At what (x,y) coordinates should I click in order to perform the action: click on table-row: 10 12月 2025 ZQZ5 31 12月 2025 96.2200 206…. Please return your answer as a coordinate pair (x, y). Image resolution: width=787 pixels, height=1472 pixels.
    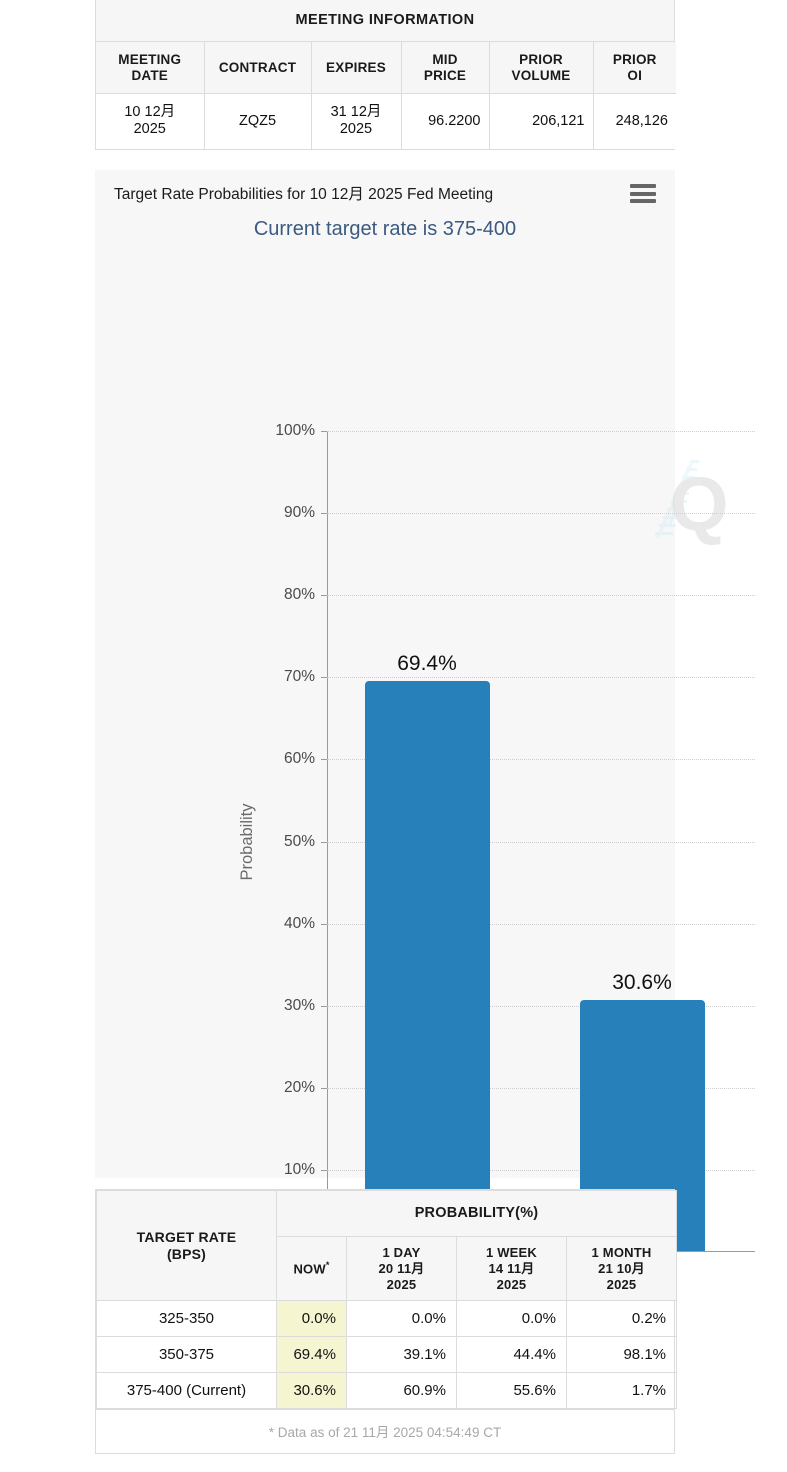
    Looking at the image, I should click on (386, 121).